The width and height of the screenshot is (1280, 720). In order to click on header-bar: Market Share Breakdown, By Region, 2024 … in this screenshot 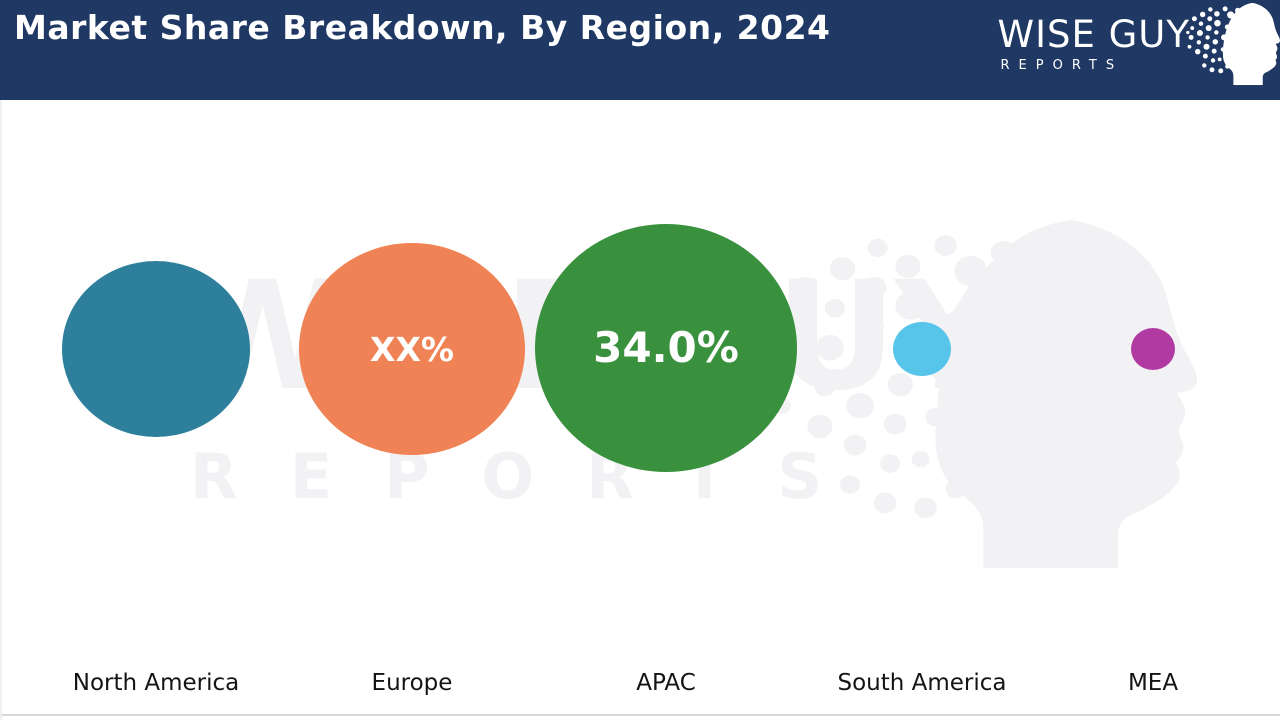, I will do `click(640, 50)`.